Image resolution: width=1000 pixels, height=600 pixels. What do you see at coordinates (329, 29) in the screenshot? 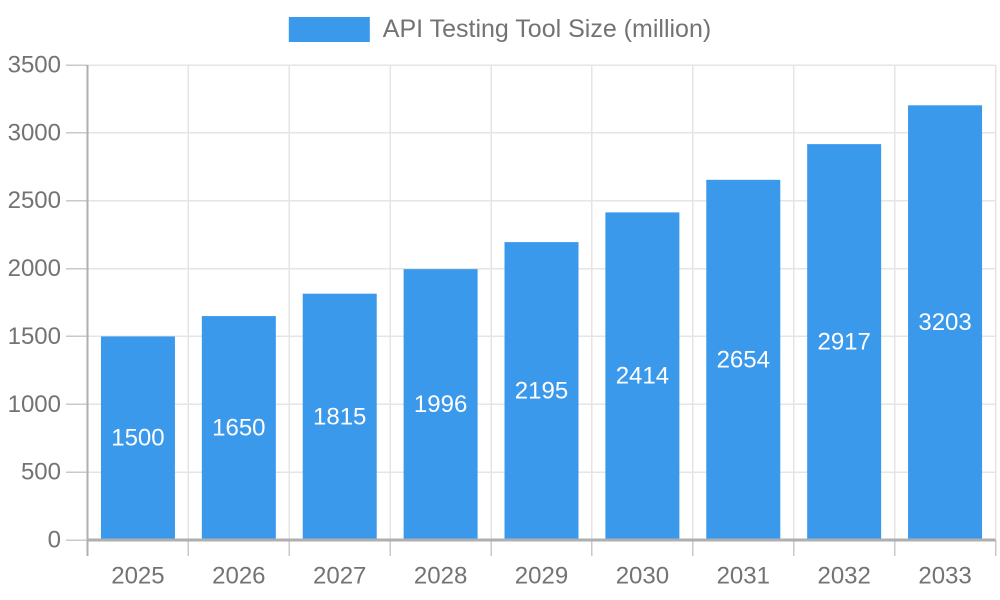
I see `legend-swatch-icon` at bounding box center [329, 29].